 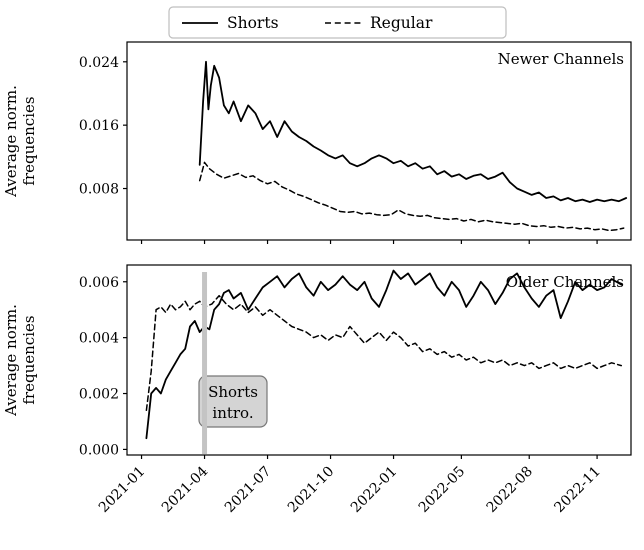 I want to click on shorts-intro-annotation, so click(x=233, y=401).